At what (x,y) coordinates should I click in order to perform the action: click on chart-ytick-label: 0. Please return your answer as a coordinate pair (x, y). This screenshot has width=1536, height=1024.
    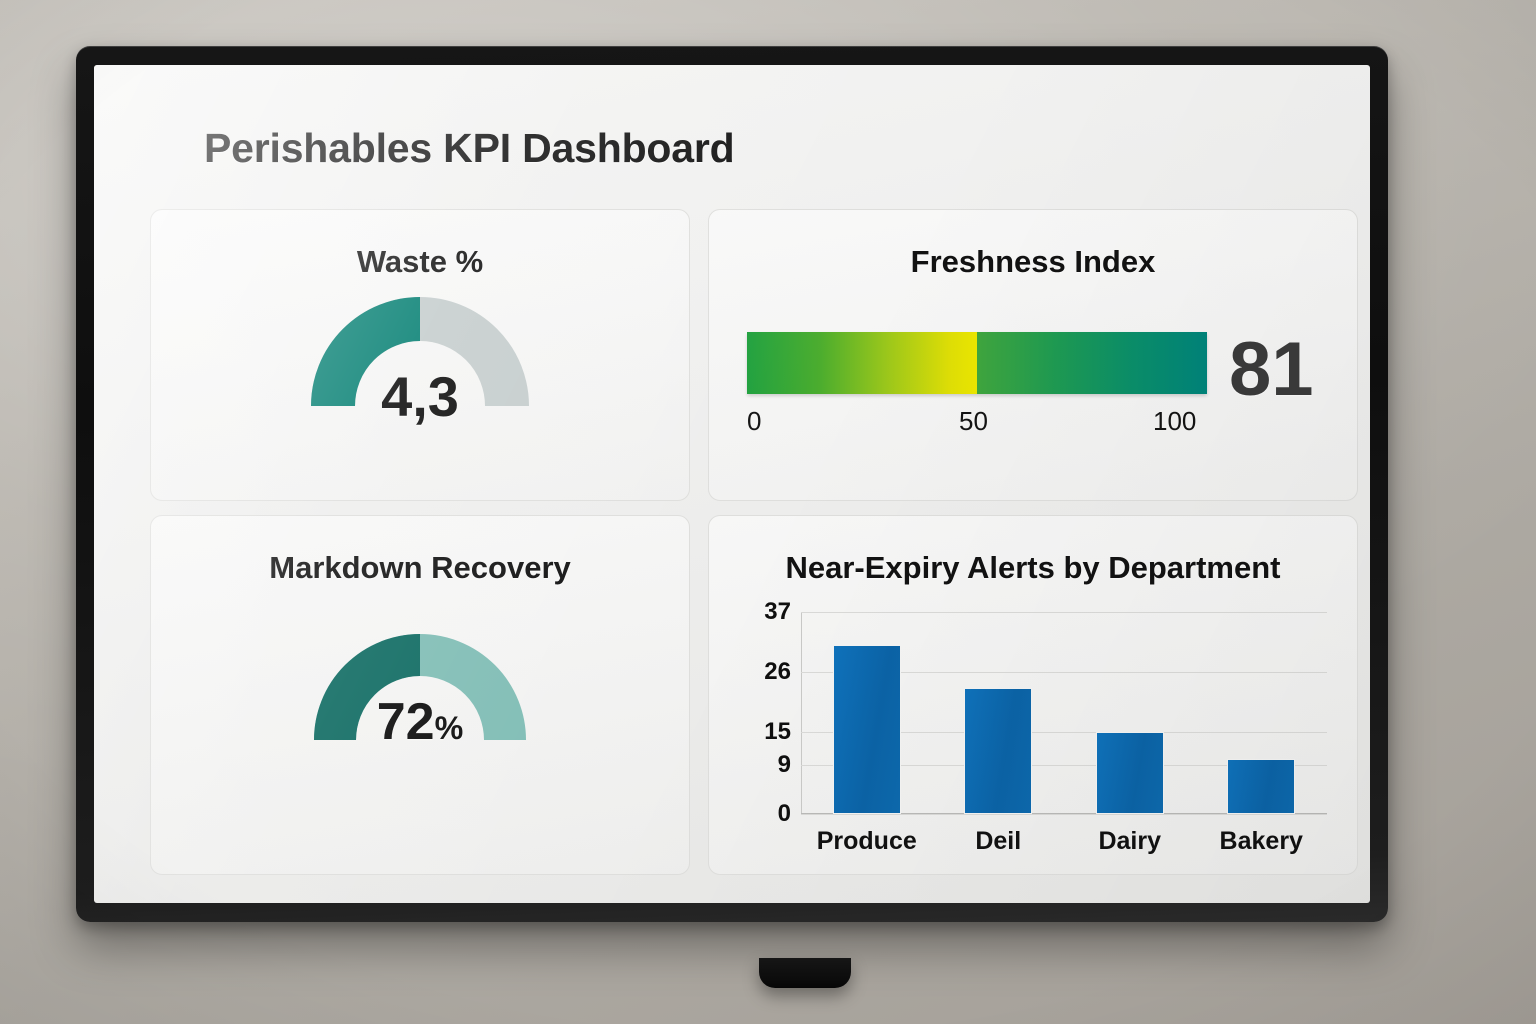
    Looking at the image, I should click on (784, 813).